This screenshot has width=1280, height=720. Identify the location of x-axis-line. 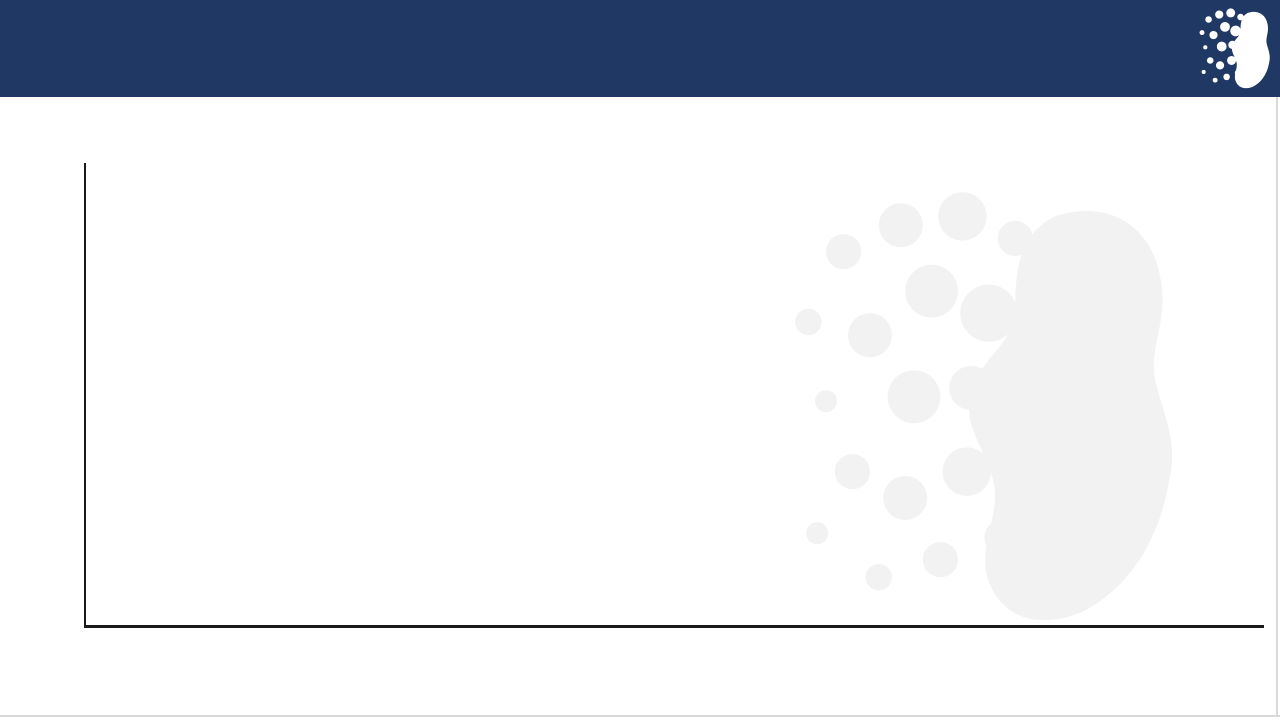
(674, 626).